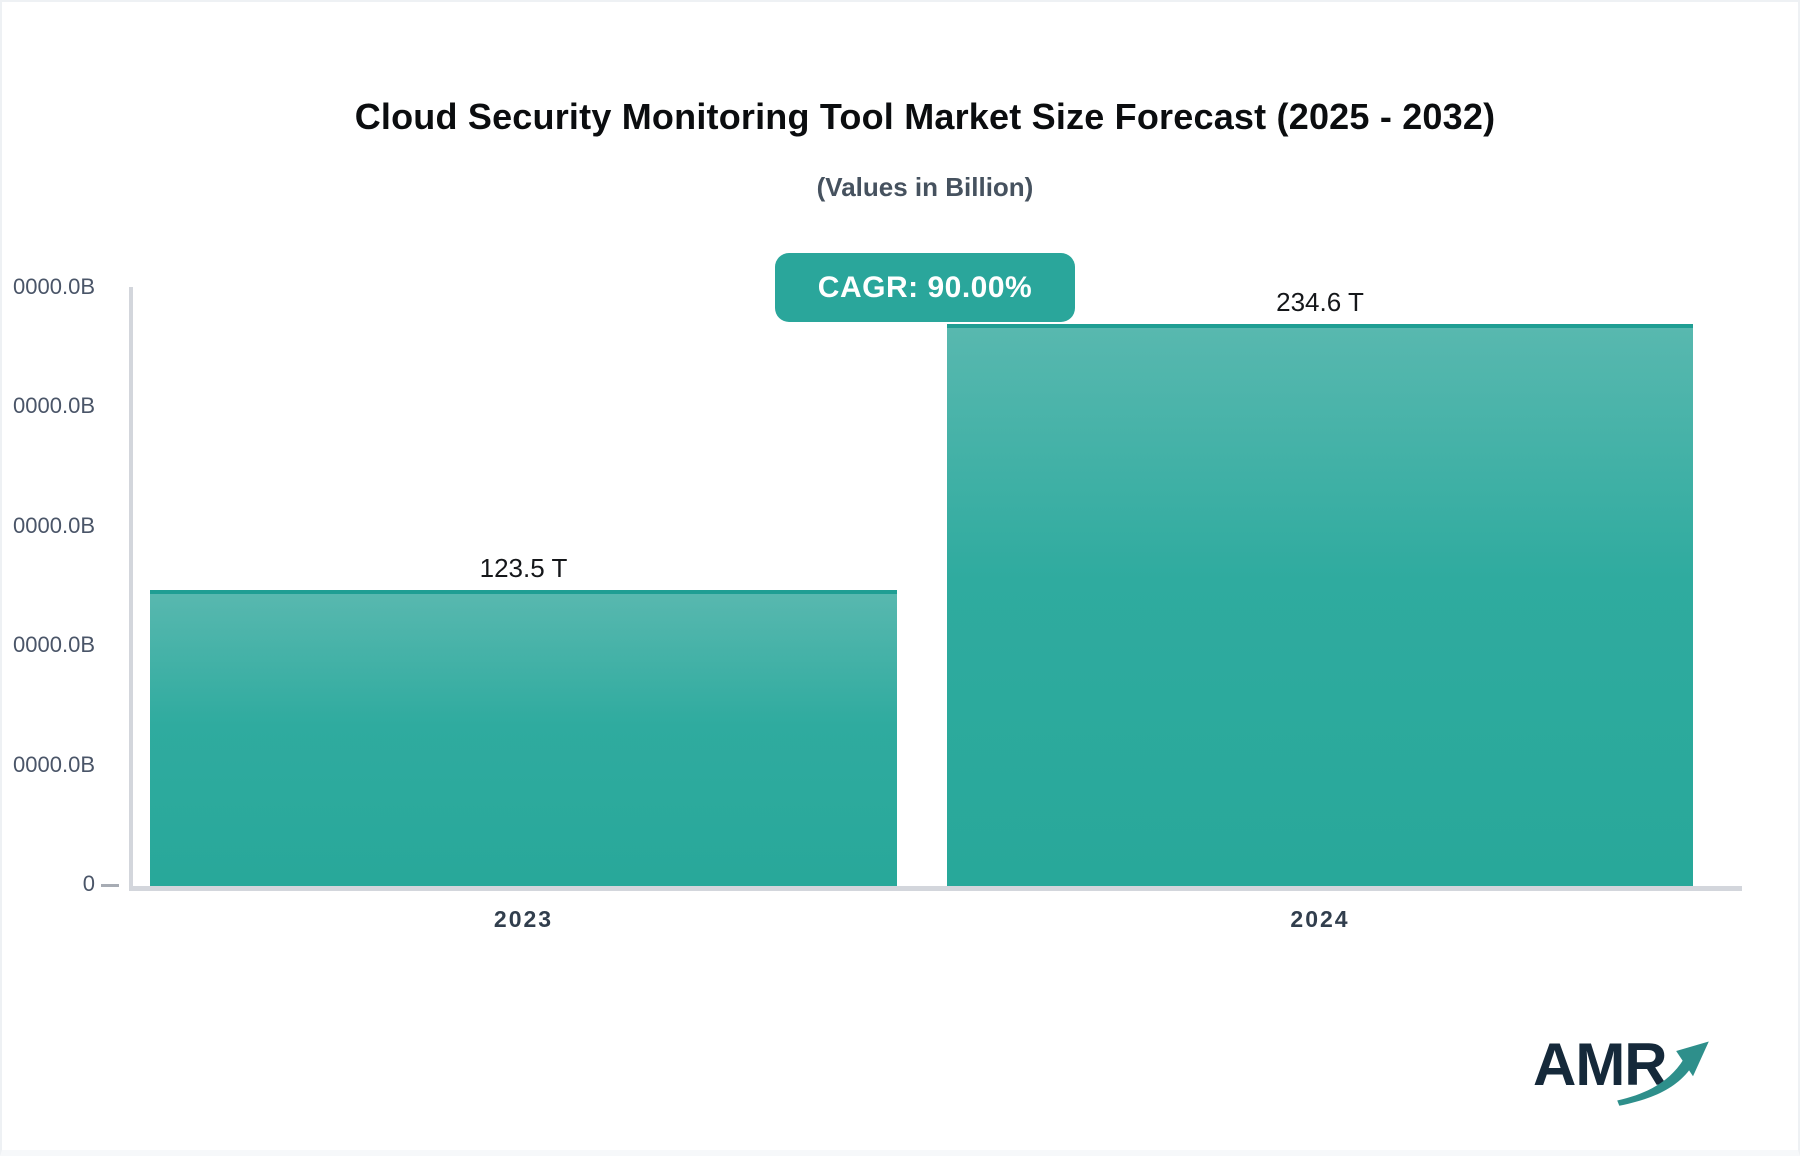 Image resolution: width=1800 pixels, height=1156 pixels. Describe the element at coordinates (925, 187) in the screenshot. I see `page-subtitle: (Values in Billion)` at that location.